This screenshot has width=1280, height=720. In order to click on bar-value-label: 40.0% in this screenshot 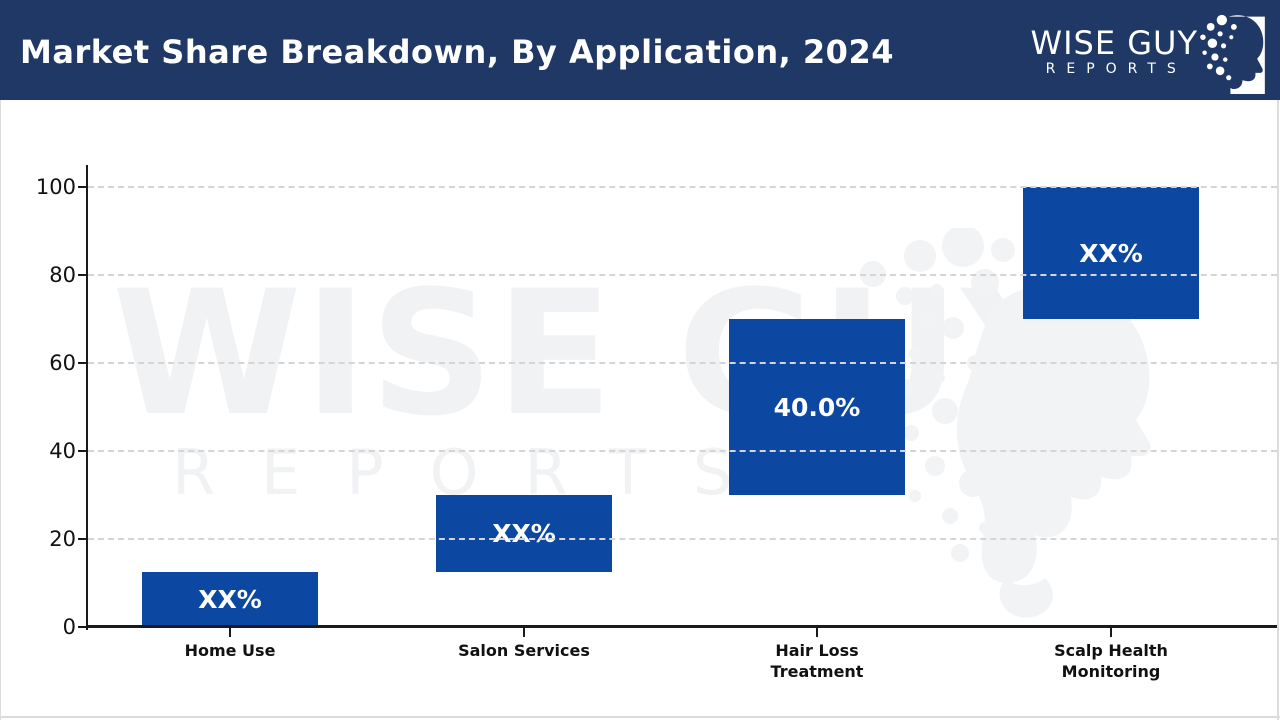, I will do `click(817, 407)`.